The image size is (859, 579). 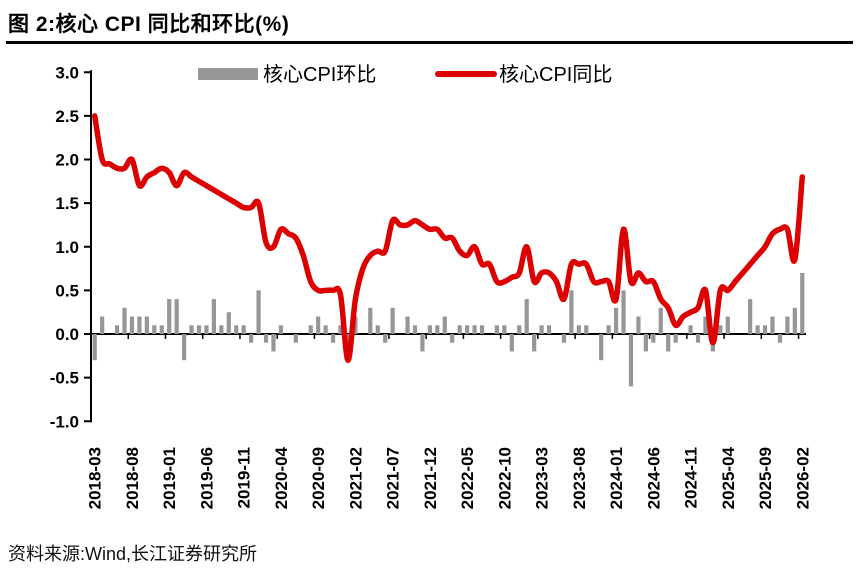 I want to click on y-tick-label: -0.5, so click(x=64, y=378).